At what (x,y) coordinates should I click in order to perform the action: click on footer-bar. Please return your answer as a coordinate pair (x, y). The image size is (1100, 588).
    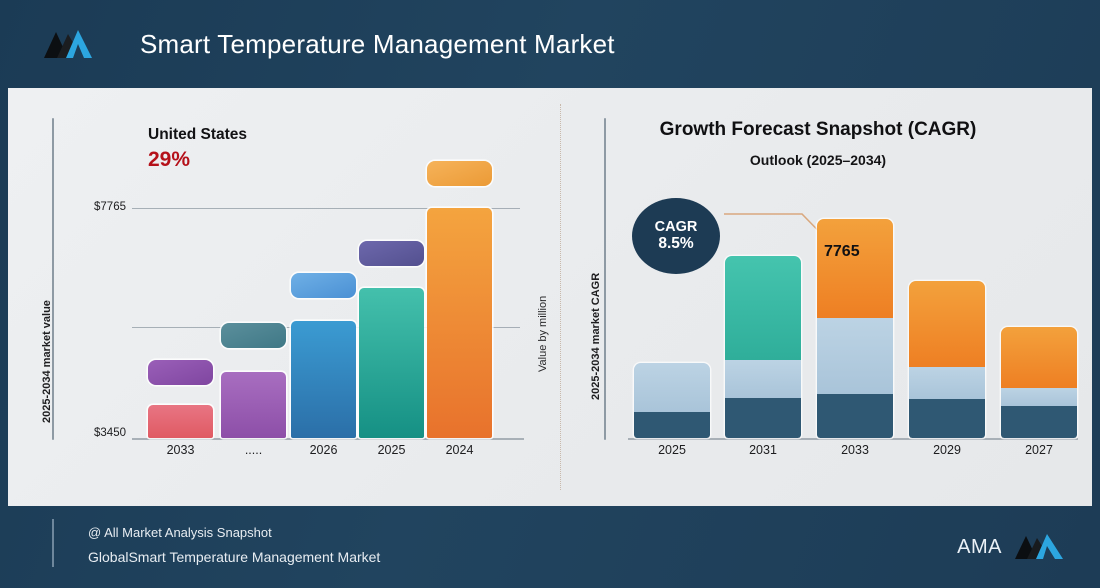
    Looking at the image, I should click on (550, 547).